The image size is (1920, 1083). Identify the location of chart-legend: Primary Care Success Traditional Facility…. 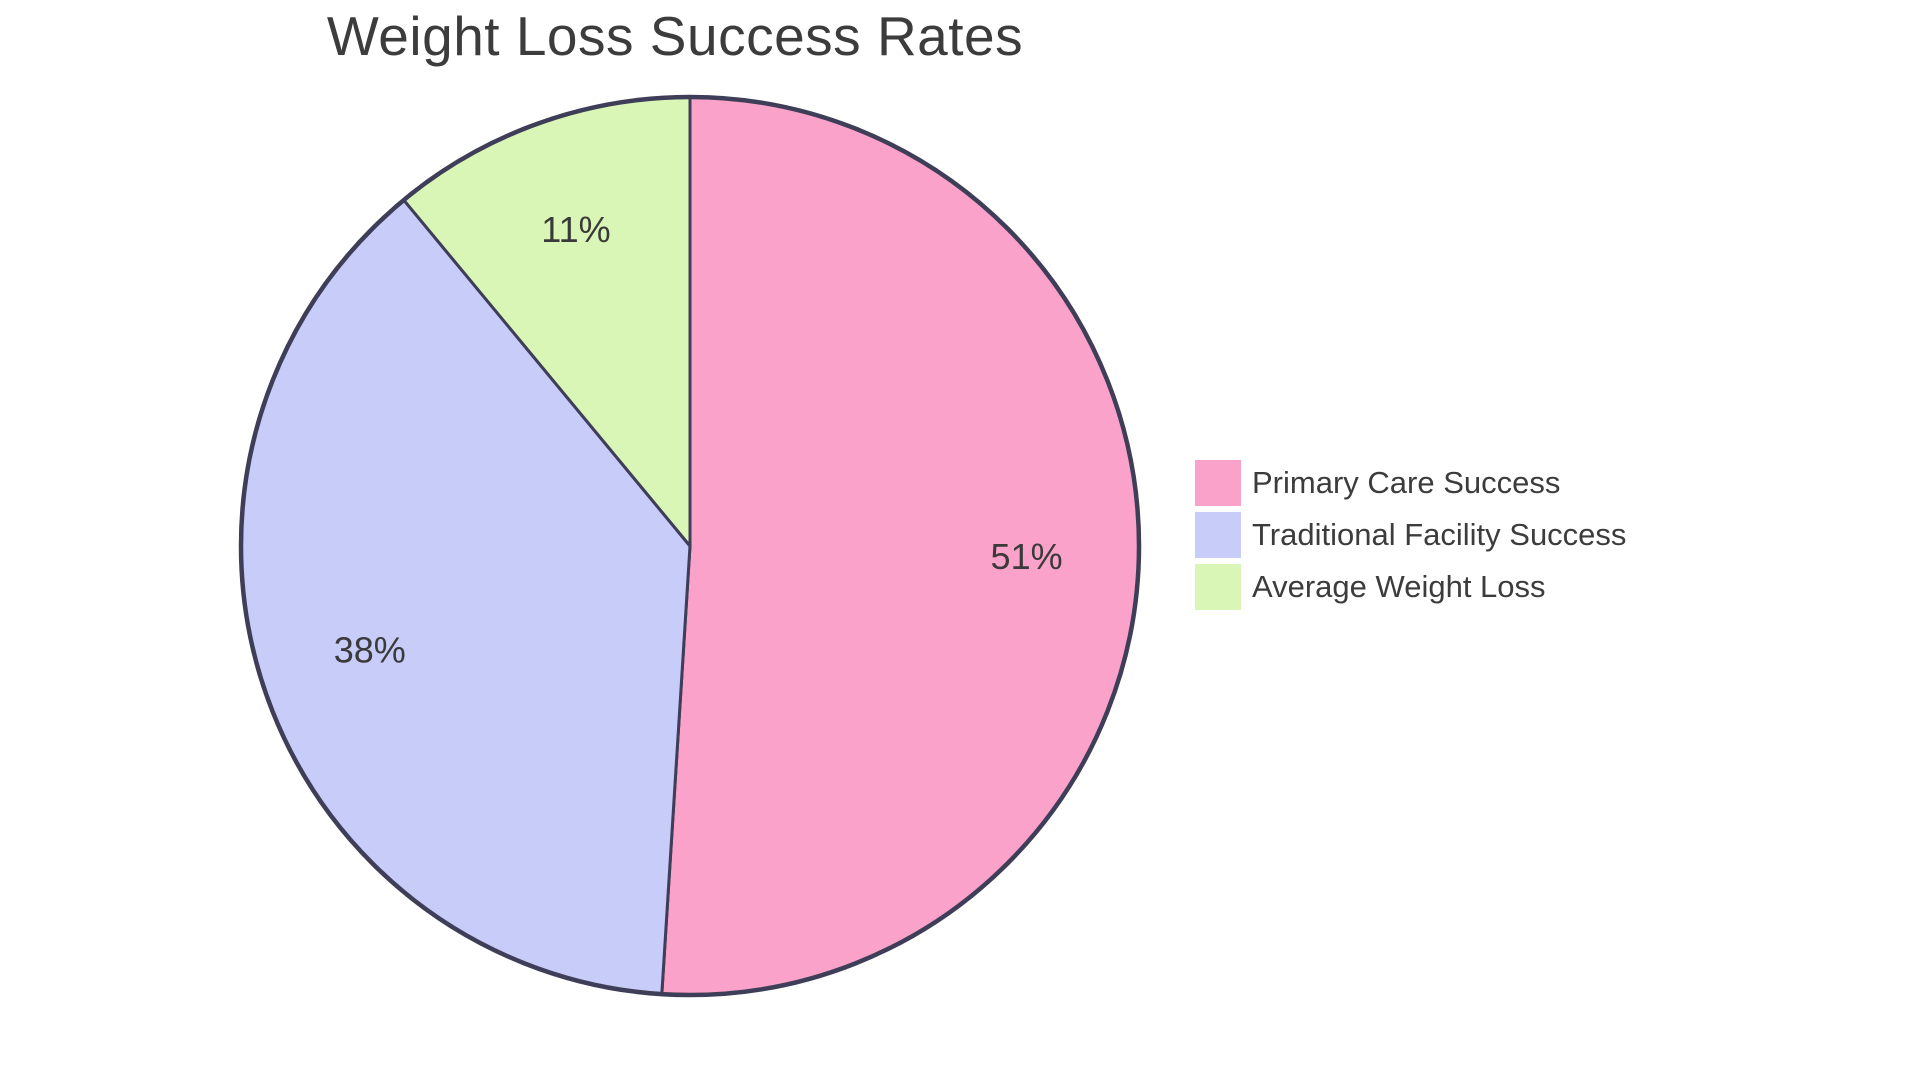
(1410, 538).